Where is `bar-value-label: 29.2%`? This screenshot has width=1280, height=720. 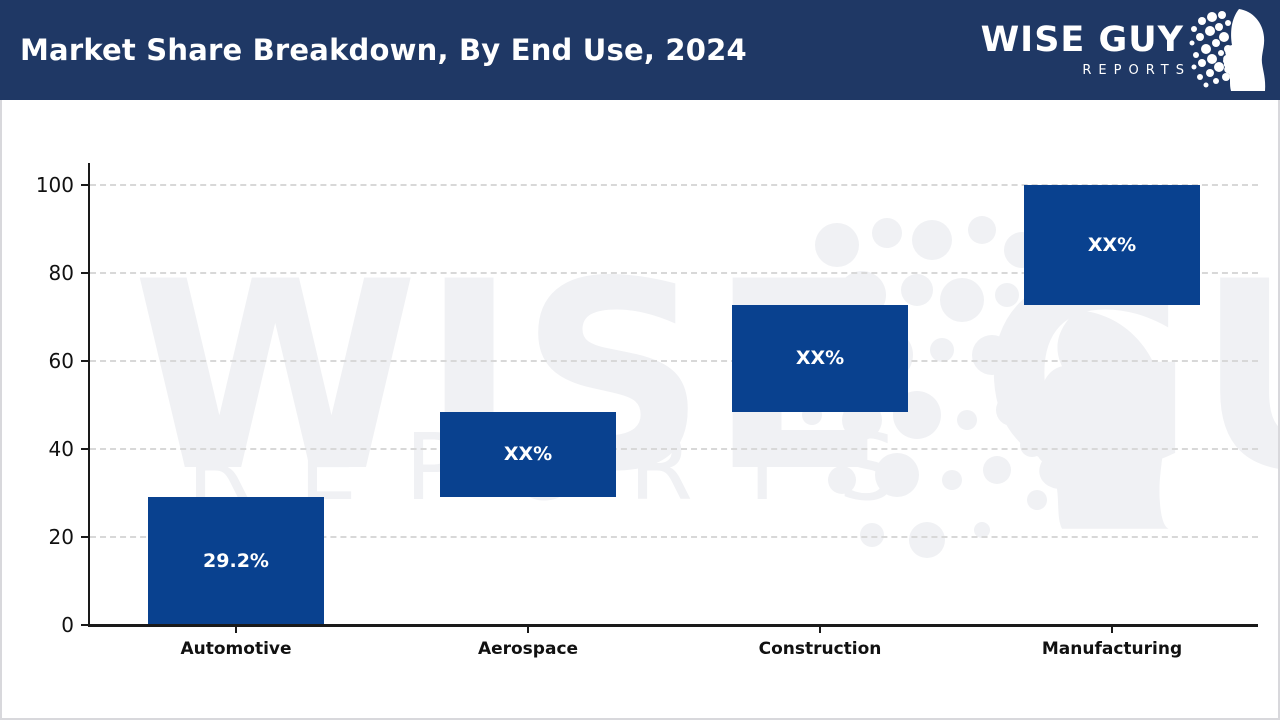
bar-value-label: 29.2% is located at coordinates (236, 560).